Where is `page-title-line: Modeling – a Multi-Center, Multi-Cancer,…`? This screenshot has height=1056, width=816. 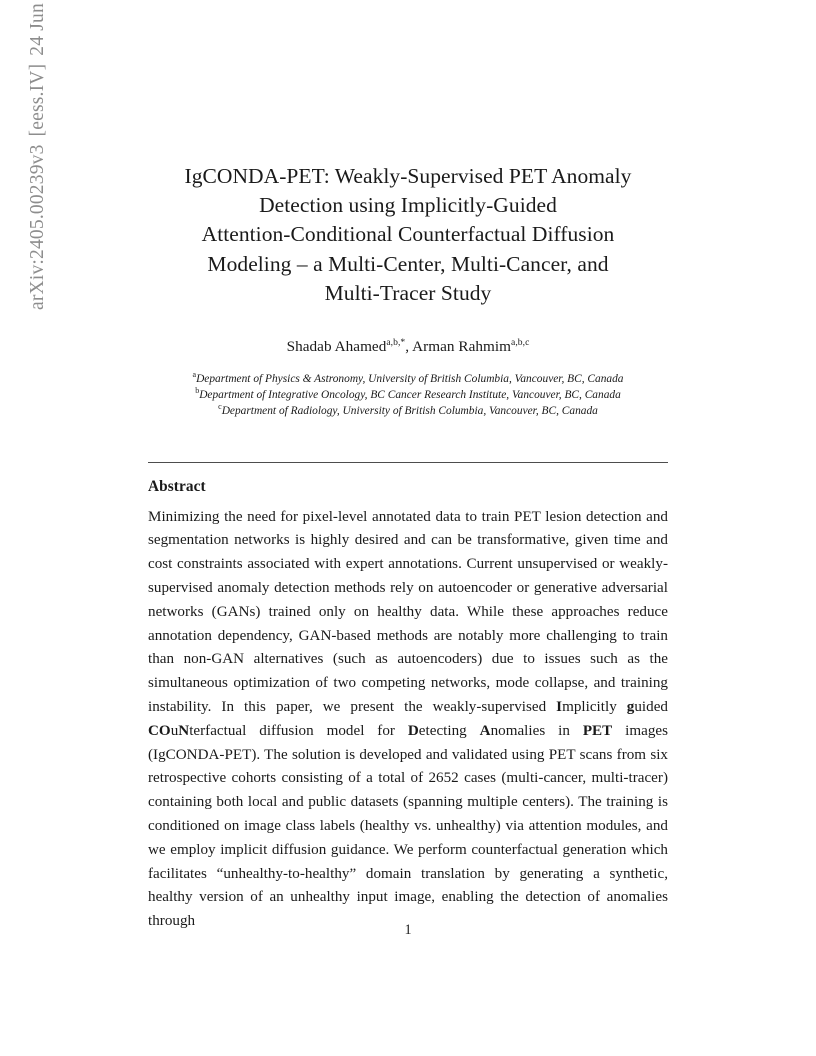
page-title-line: Modeling – a Multi-Center, Multi-Cancer,… is located at coordinates (408, 263).